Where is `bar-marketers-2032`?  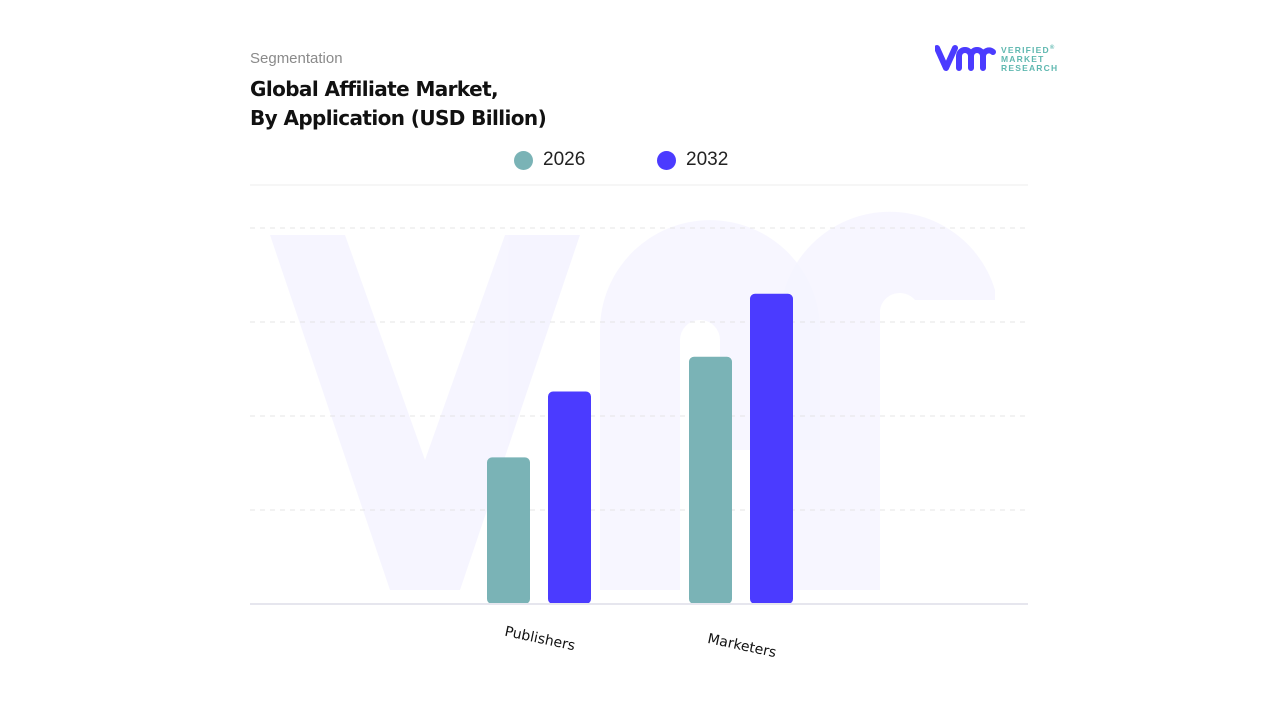 bar-marketers-2032 is located at coordinates (771, 448).